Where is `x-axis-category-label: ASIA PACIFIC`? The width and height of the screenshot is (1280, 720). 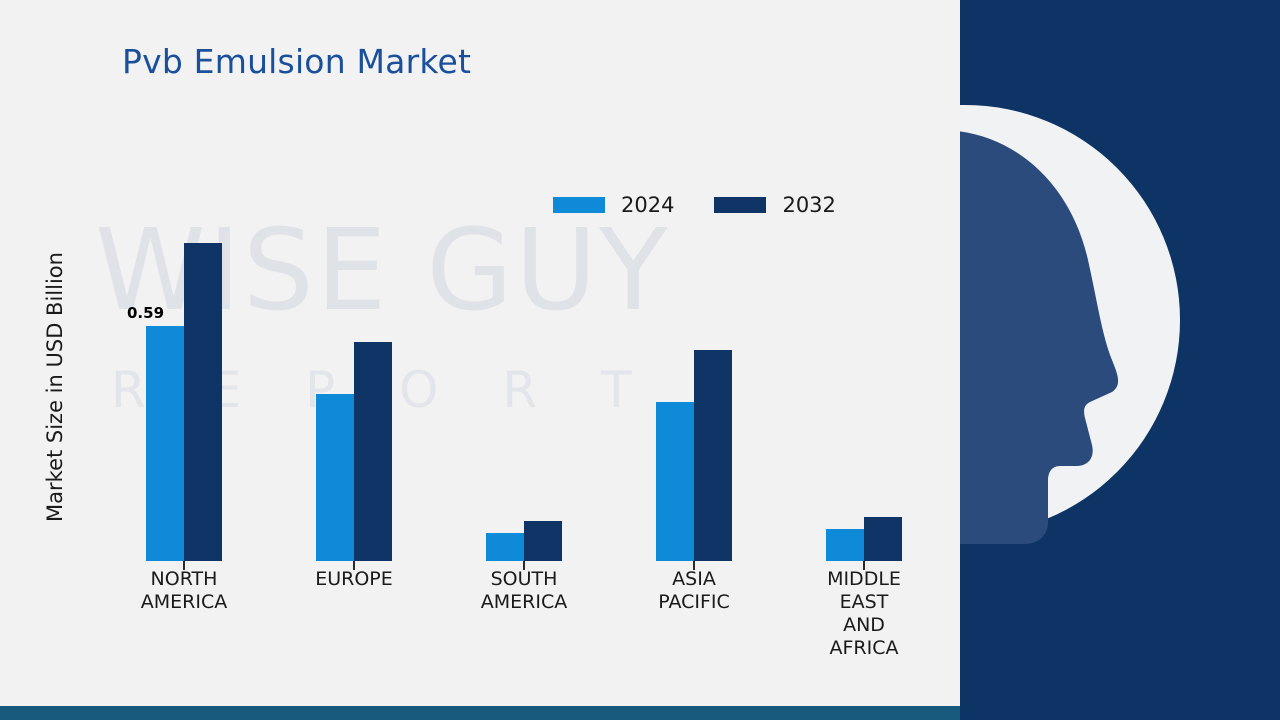 x-axis-category-label: ASIA PACIFIC is located at coordinates (694, 590).